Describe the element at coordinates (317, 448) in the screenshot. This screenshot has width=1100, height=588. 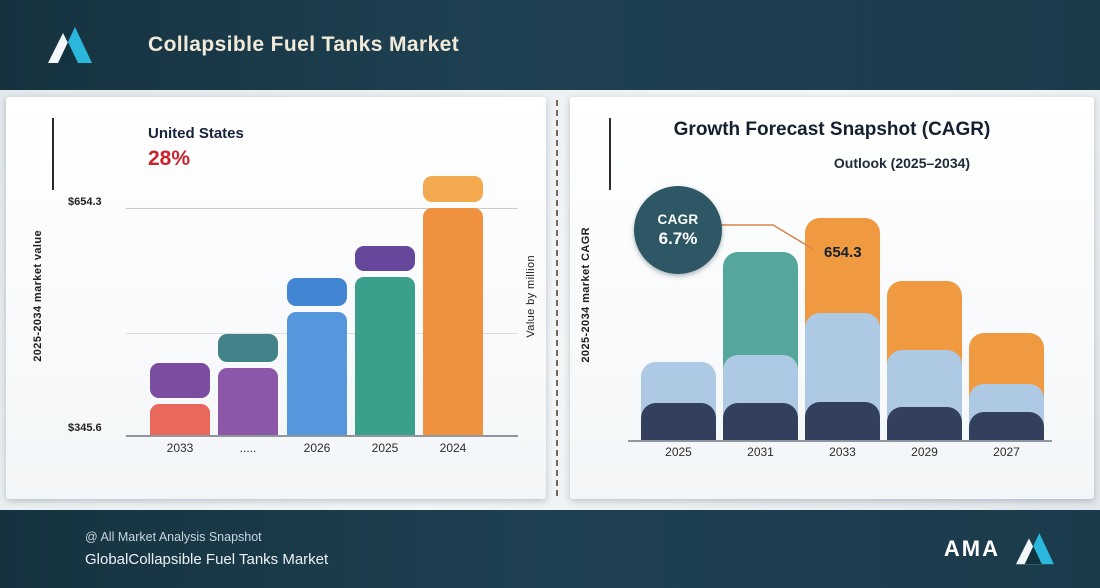
I see `x-tick-label: 2026` at that location.